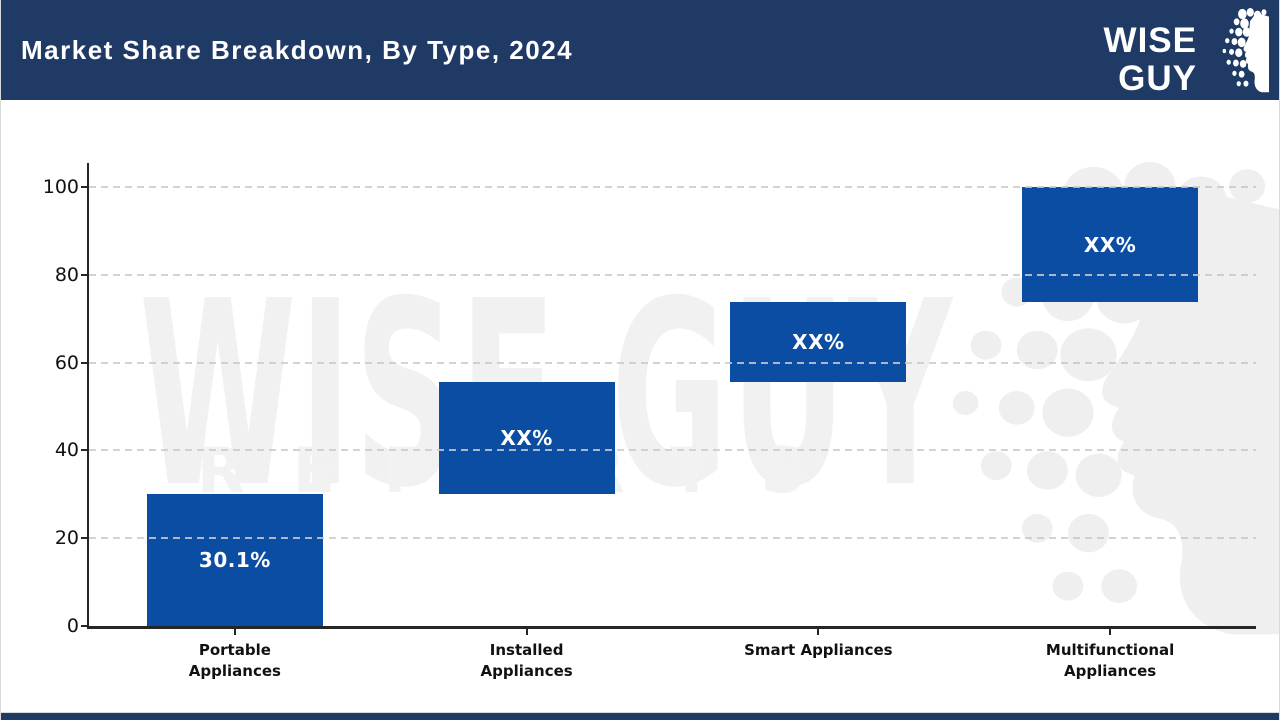  What do you see at coordinates (1110, 661) in the screenshot?
I see `x-axis-category-label: Multifunctional Appliances` at bounding box center [1110, 661].